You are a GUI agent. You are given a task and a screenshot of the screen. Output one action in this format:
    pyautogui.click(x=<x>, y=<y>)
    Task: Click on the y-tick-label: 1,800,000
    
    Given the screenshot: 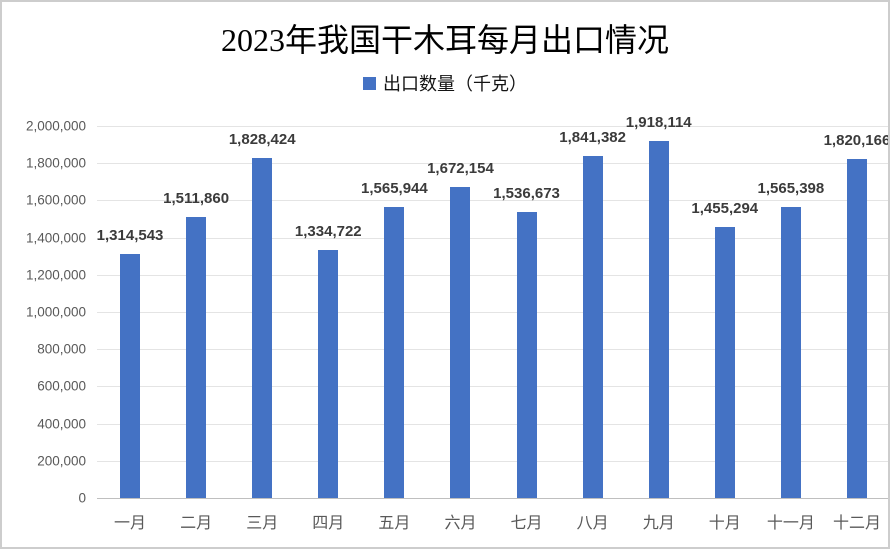 What is the action you would take?
    pyautogui.click(x=55, y=163)
    